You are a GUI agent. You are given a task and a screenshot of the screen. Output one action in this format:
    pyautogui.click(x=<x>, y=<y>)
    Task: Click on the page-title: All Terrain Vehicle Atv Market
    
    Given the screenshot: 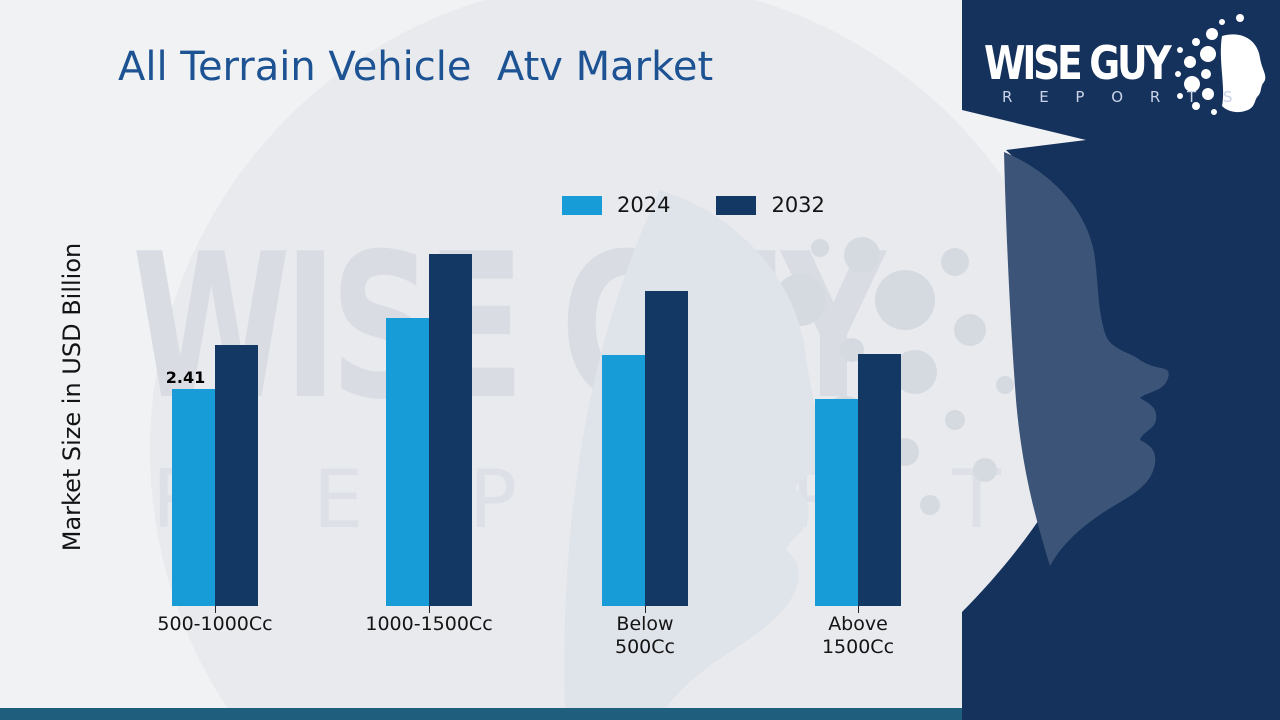 What is the action you would take?
    pyautogui.click(x=416, y=67)
    